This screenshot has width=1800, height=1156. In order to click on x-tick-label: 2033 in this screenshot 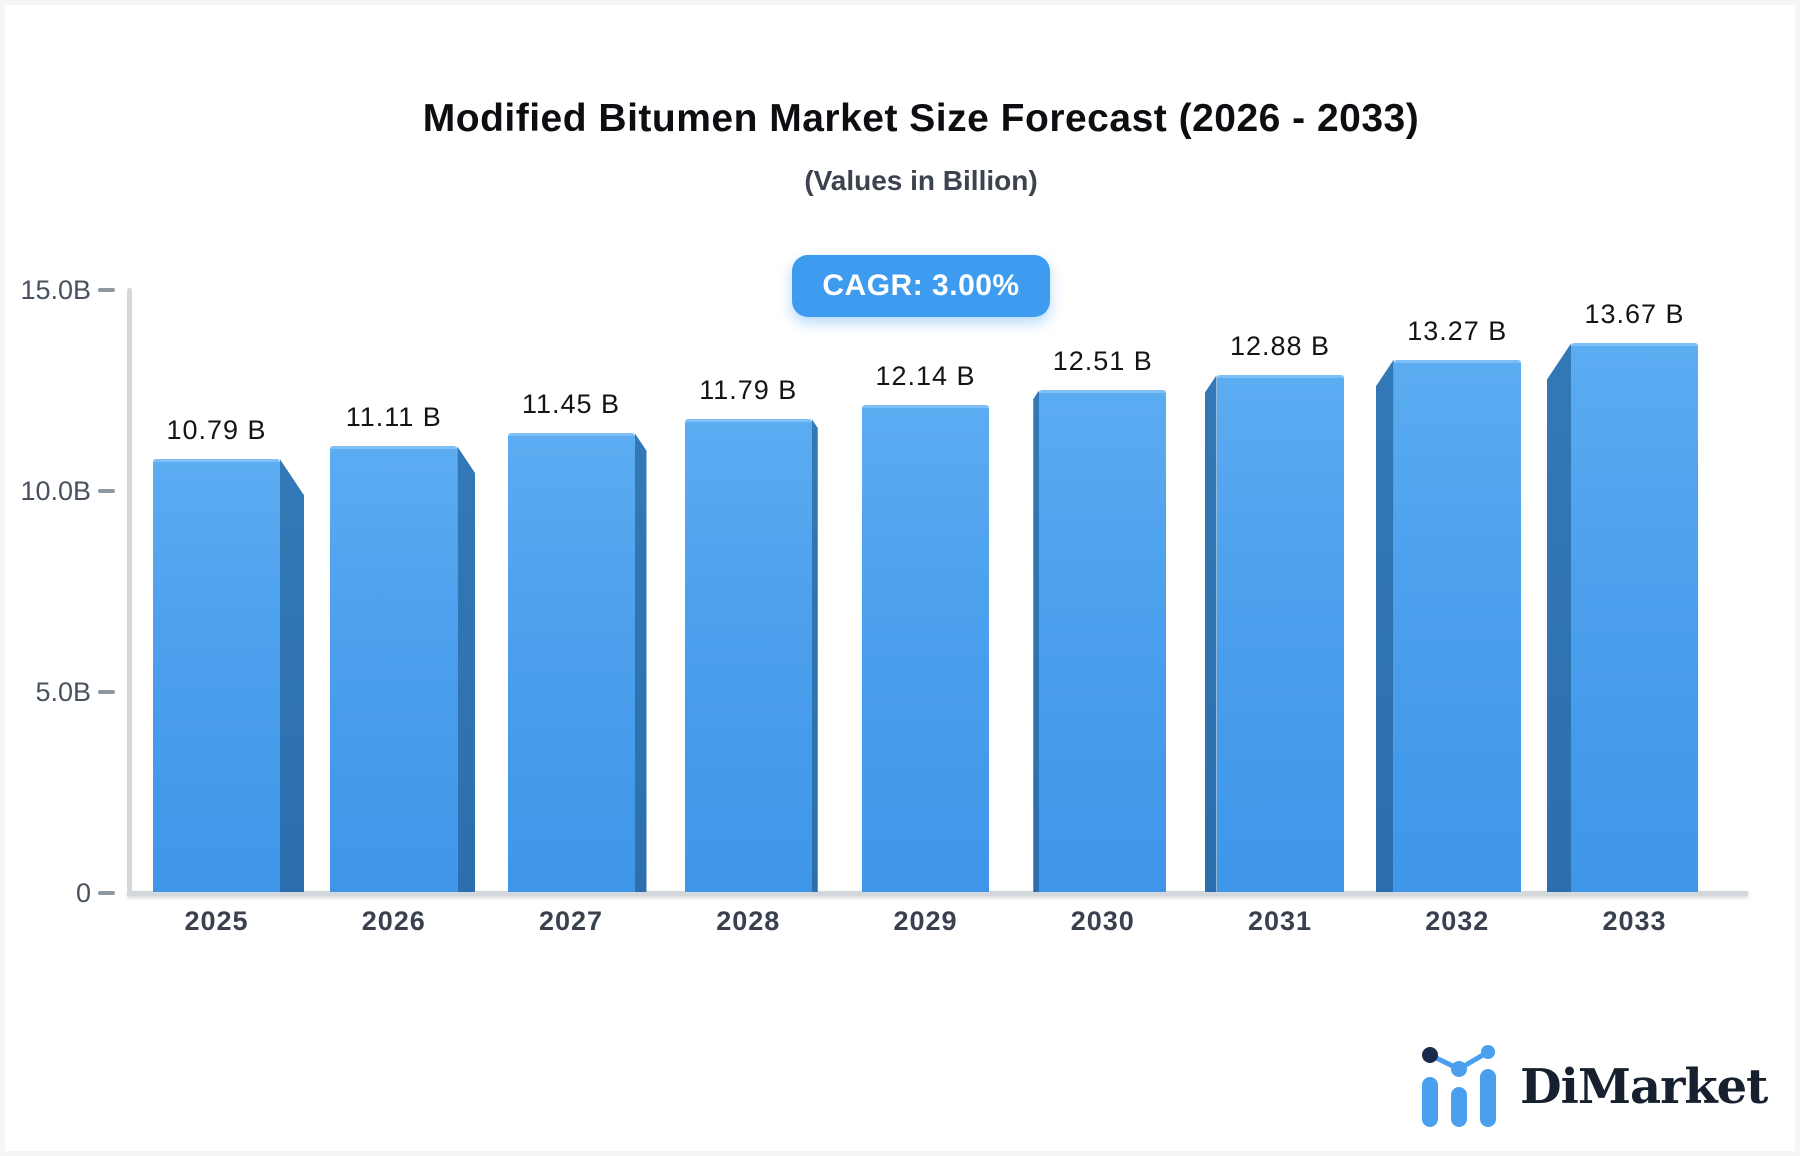, I will do `click(1634, 921)`.